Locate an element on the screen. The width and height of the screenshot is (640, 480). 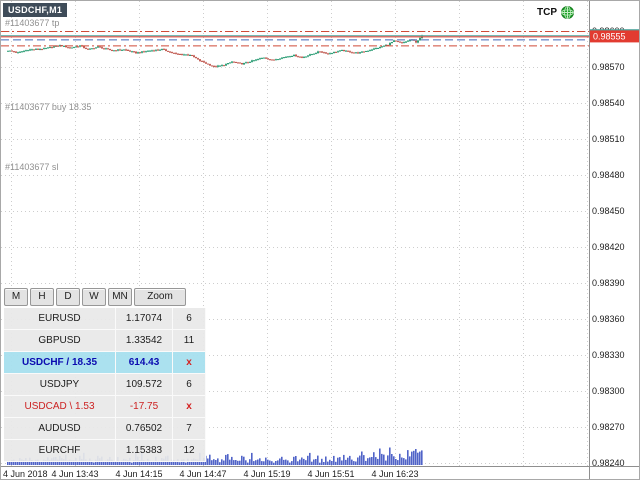
spread-value: 7 is located at coordinates (189, 428).